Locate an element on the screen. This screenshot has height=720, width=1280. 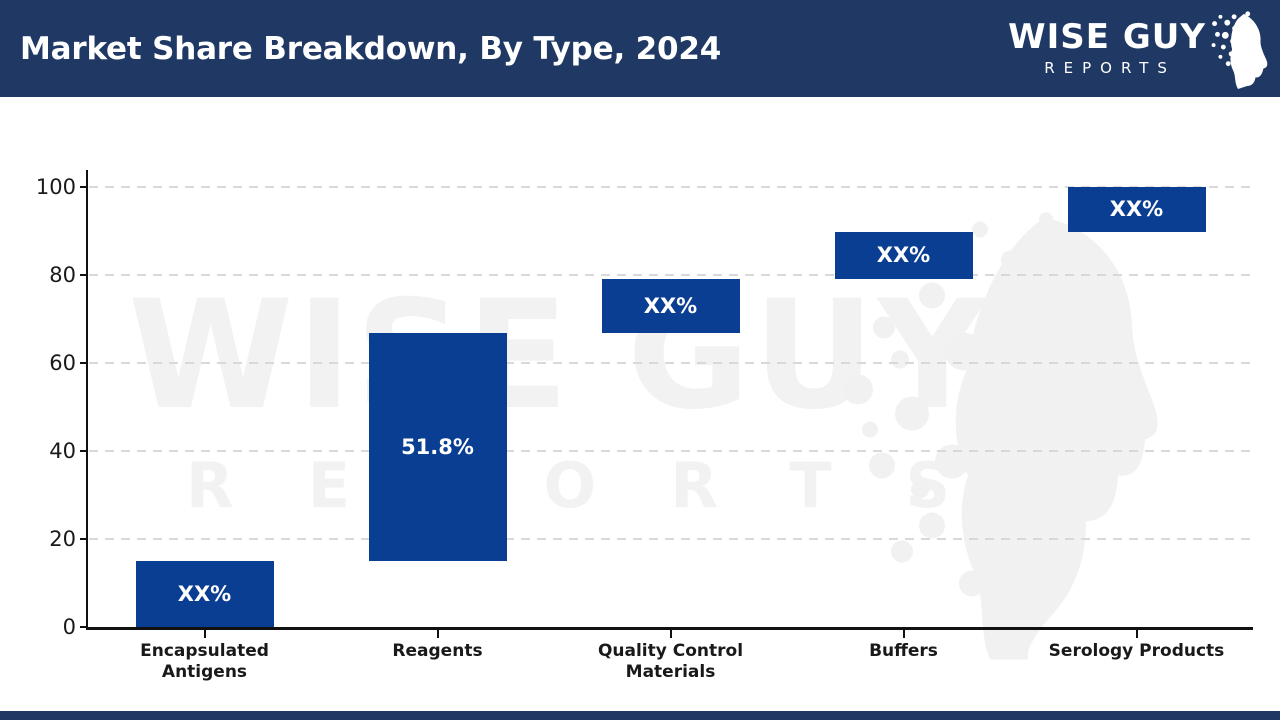
logo-wordmark: WISE GUY is located at coordinates (1107, 37).